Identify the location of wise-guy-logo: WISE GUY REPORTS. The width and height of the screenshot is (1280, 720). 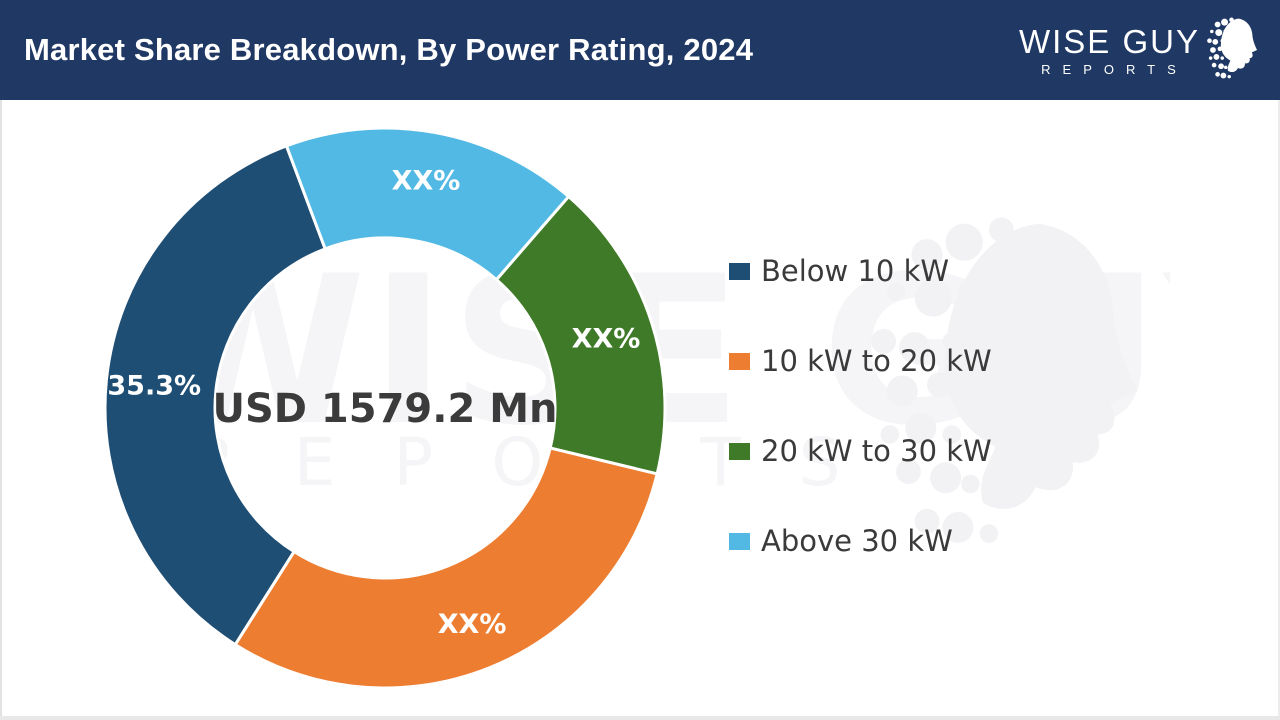
(1141, 50).